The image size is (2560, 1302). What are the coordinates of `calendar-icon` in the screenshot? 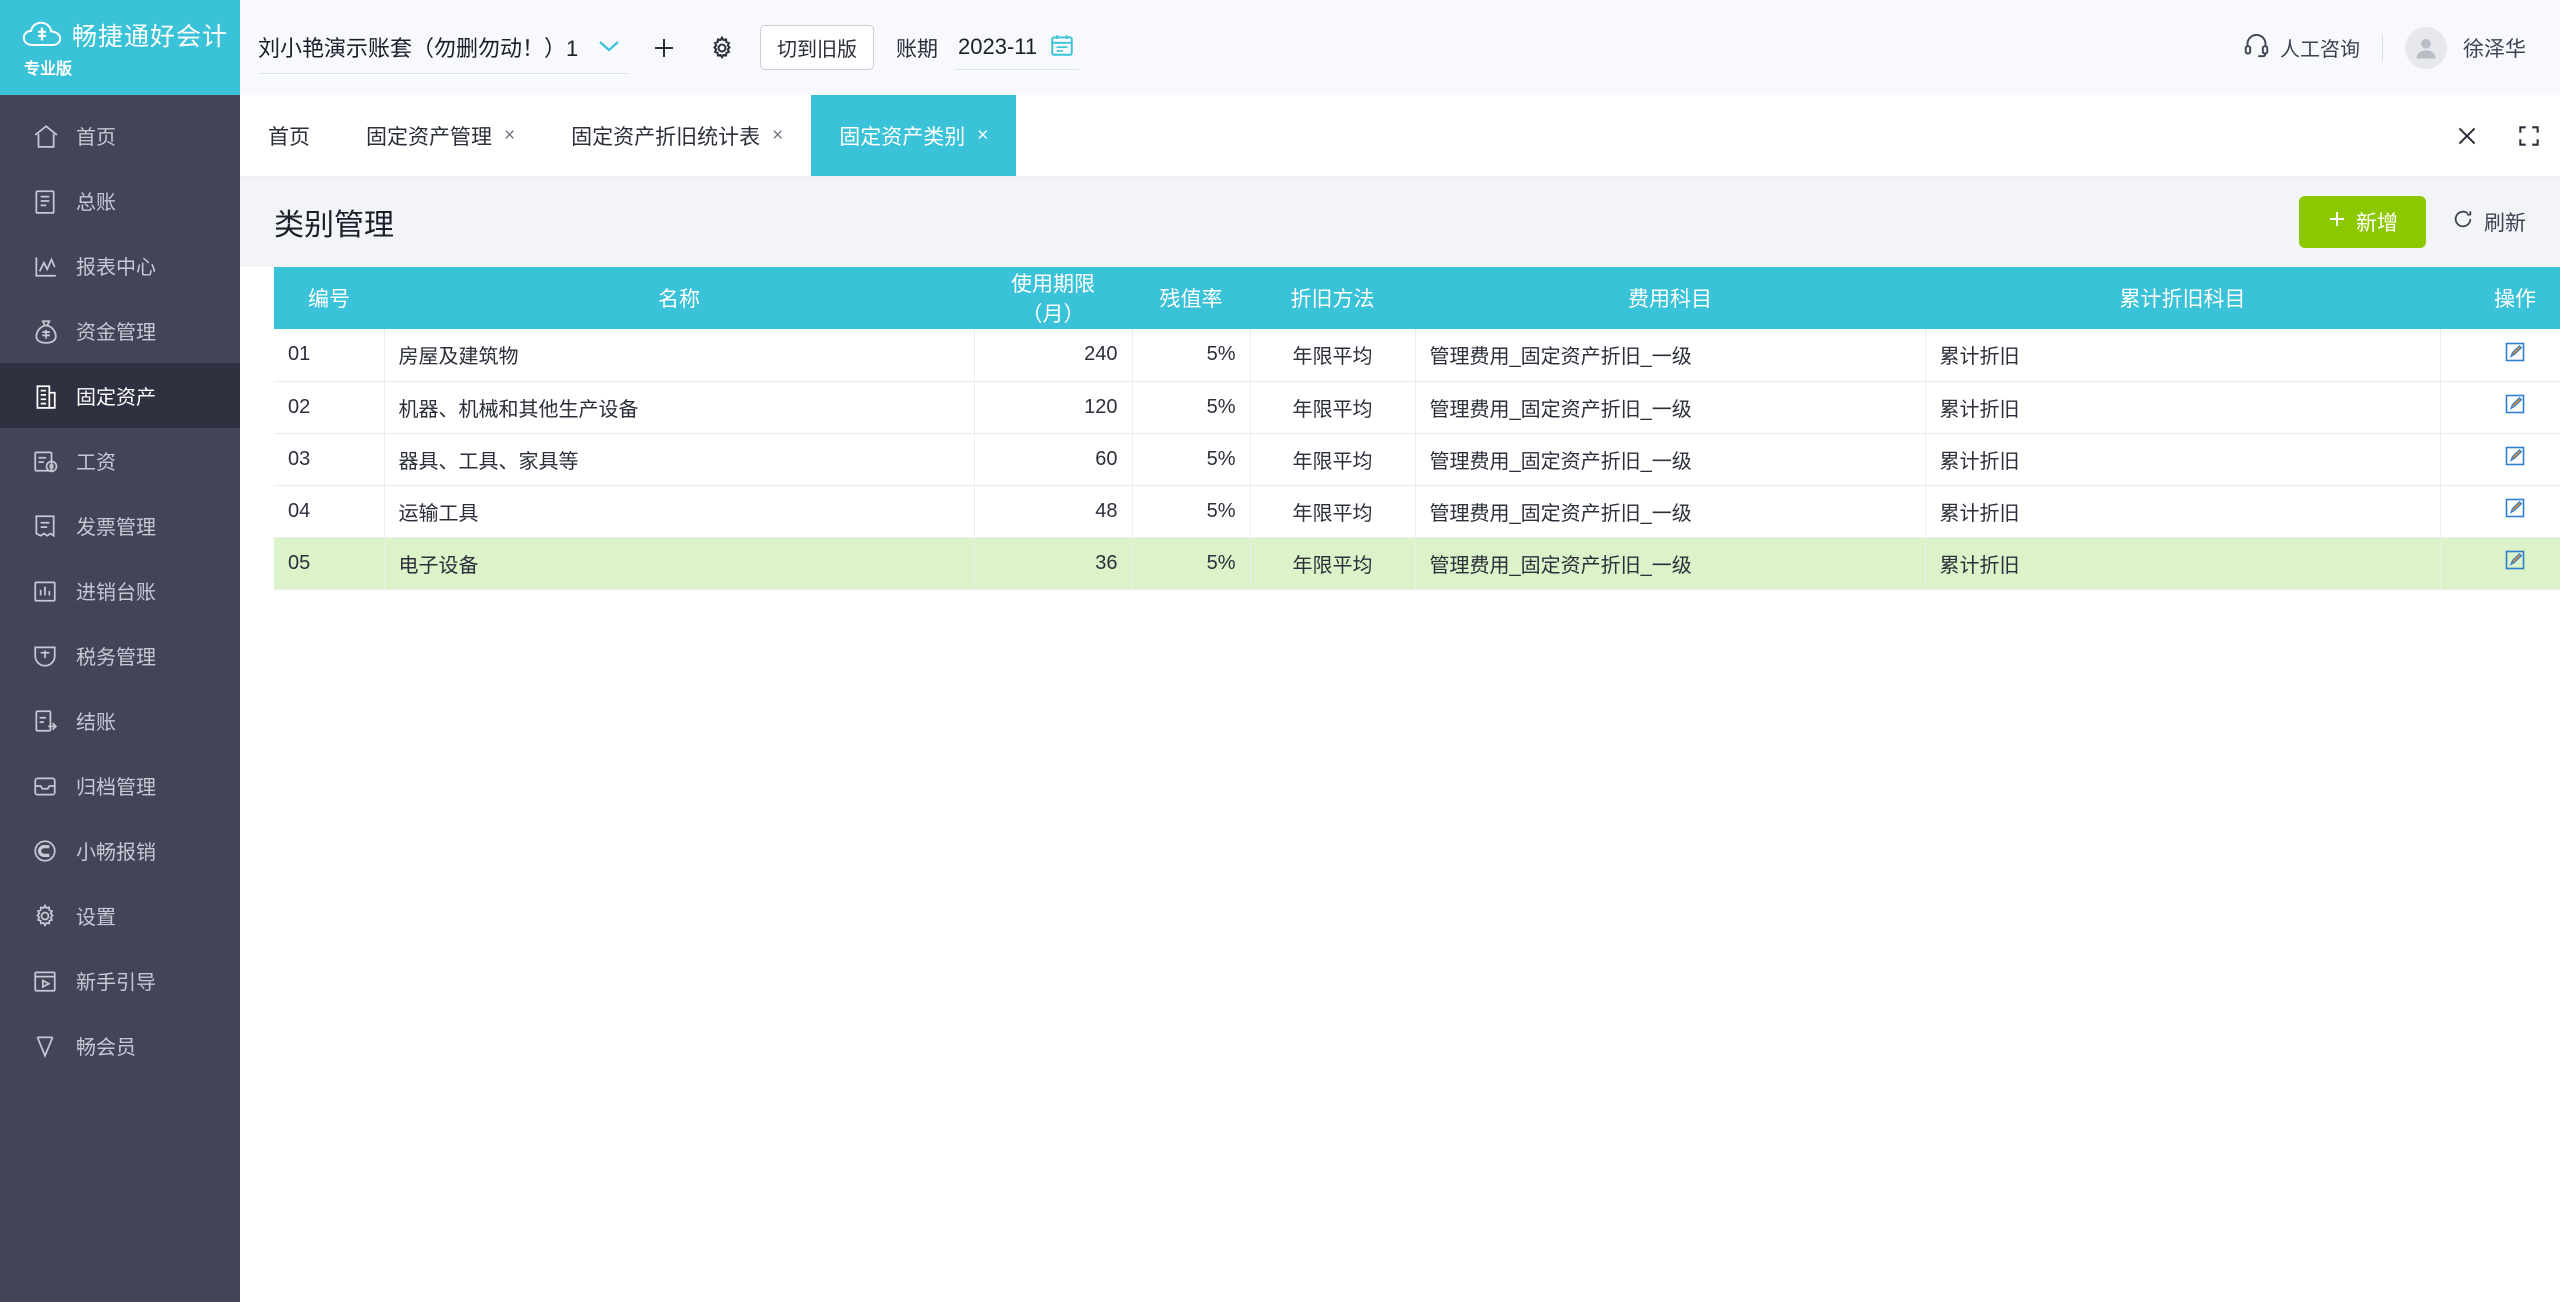 It's located at (1062, 47).